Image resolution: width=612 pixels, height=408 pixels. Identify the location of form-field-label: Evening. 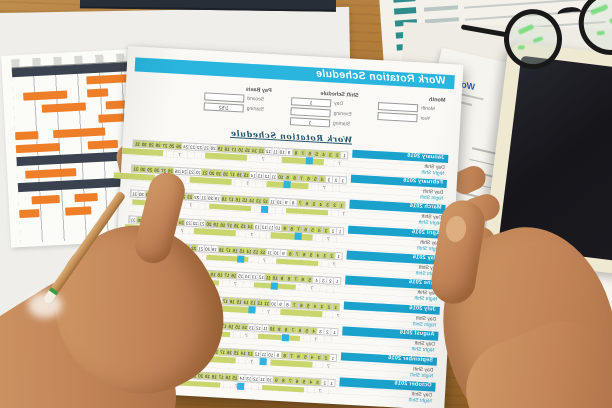
(342, 114).